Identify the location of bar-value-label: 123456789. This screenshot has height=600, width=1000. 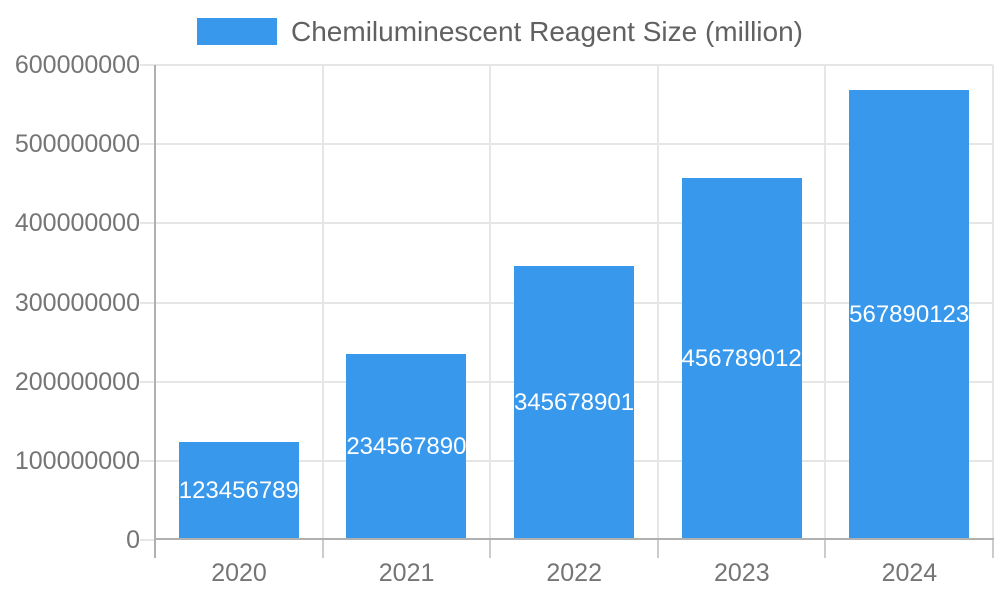
(238, 491).